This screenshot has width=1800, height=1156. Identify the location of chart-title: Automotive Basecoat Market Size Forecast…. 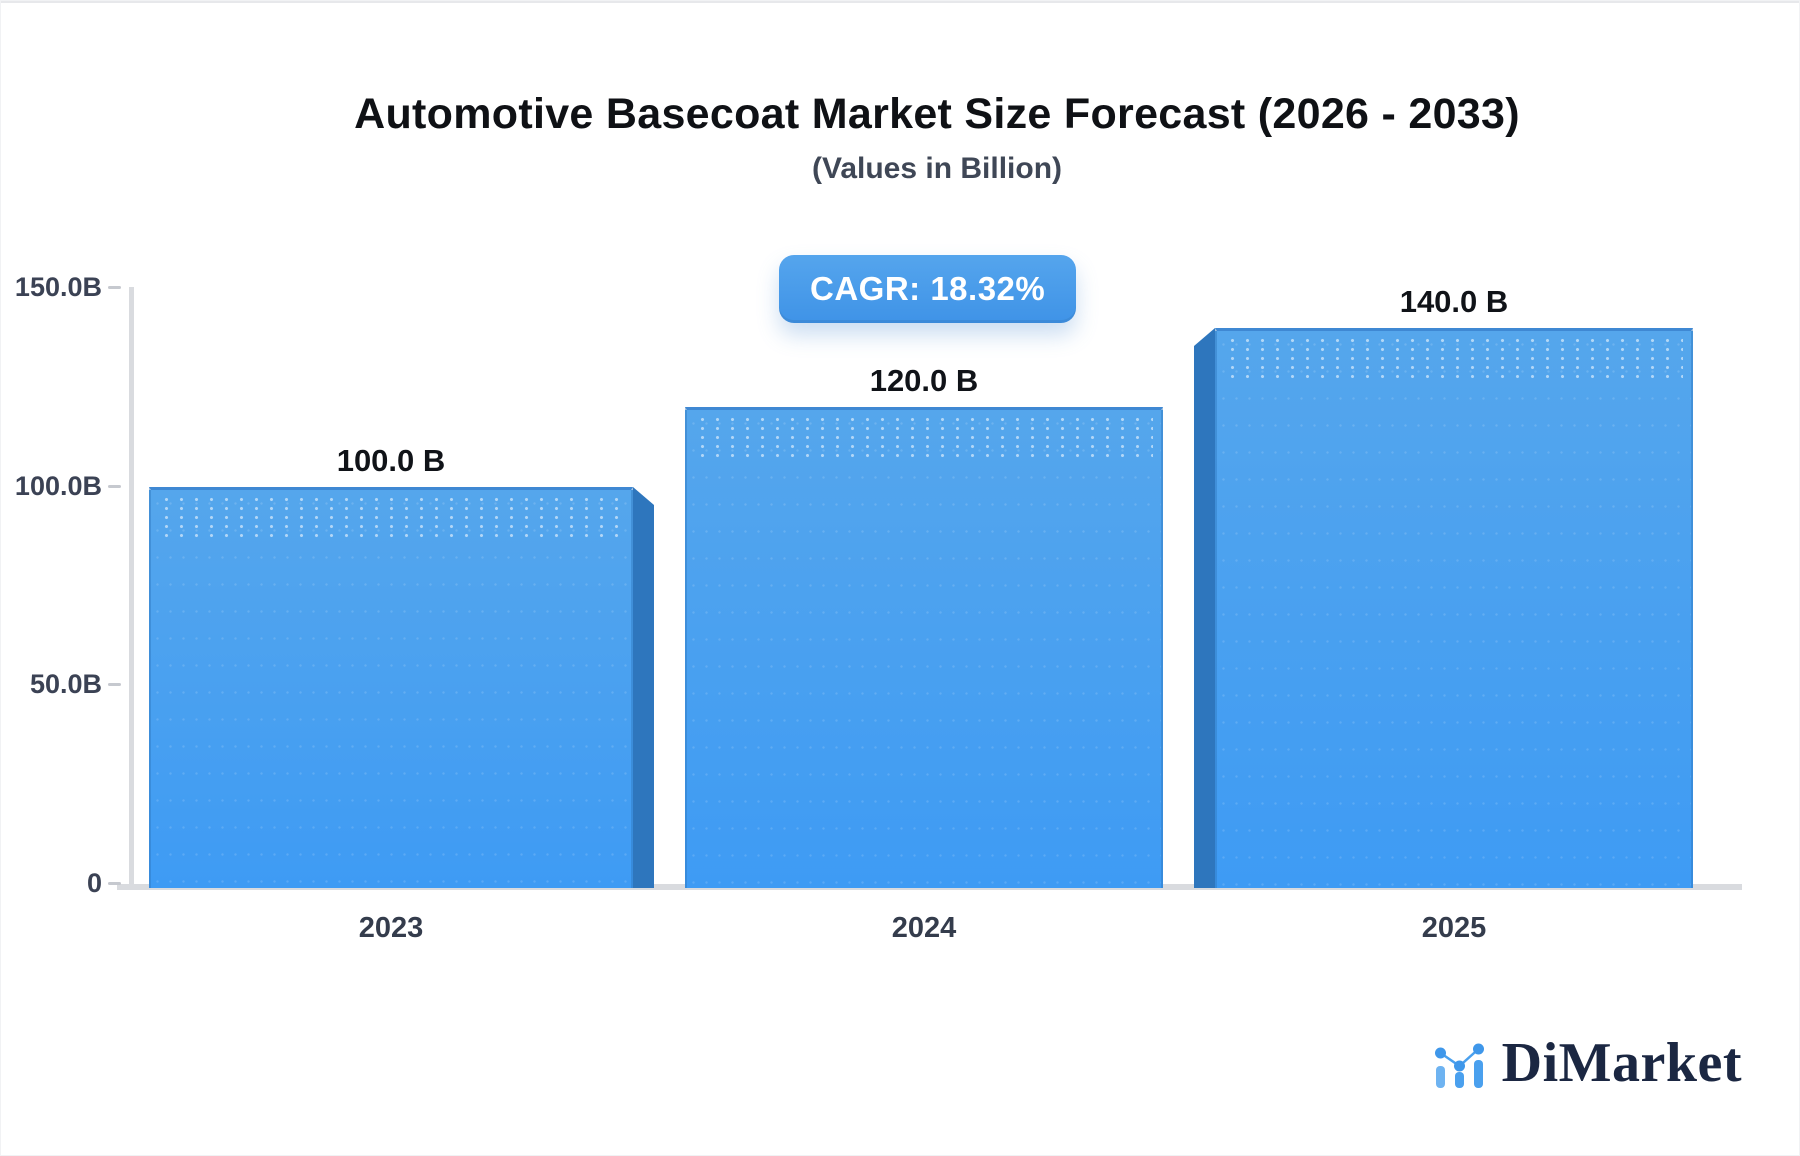
(937, 114).